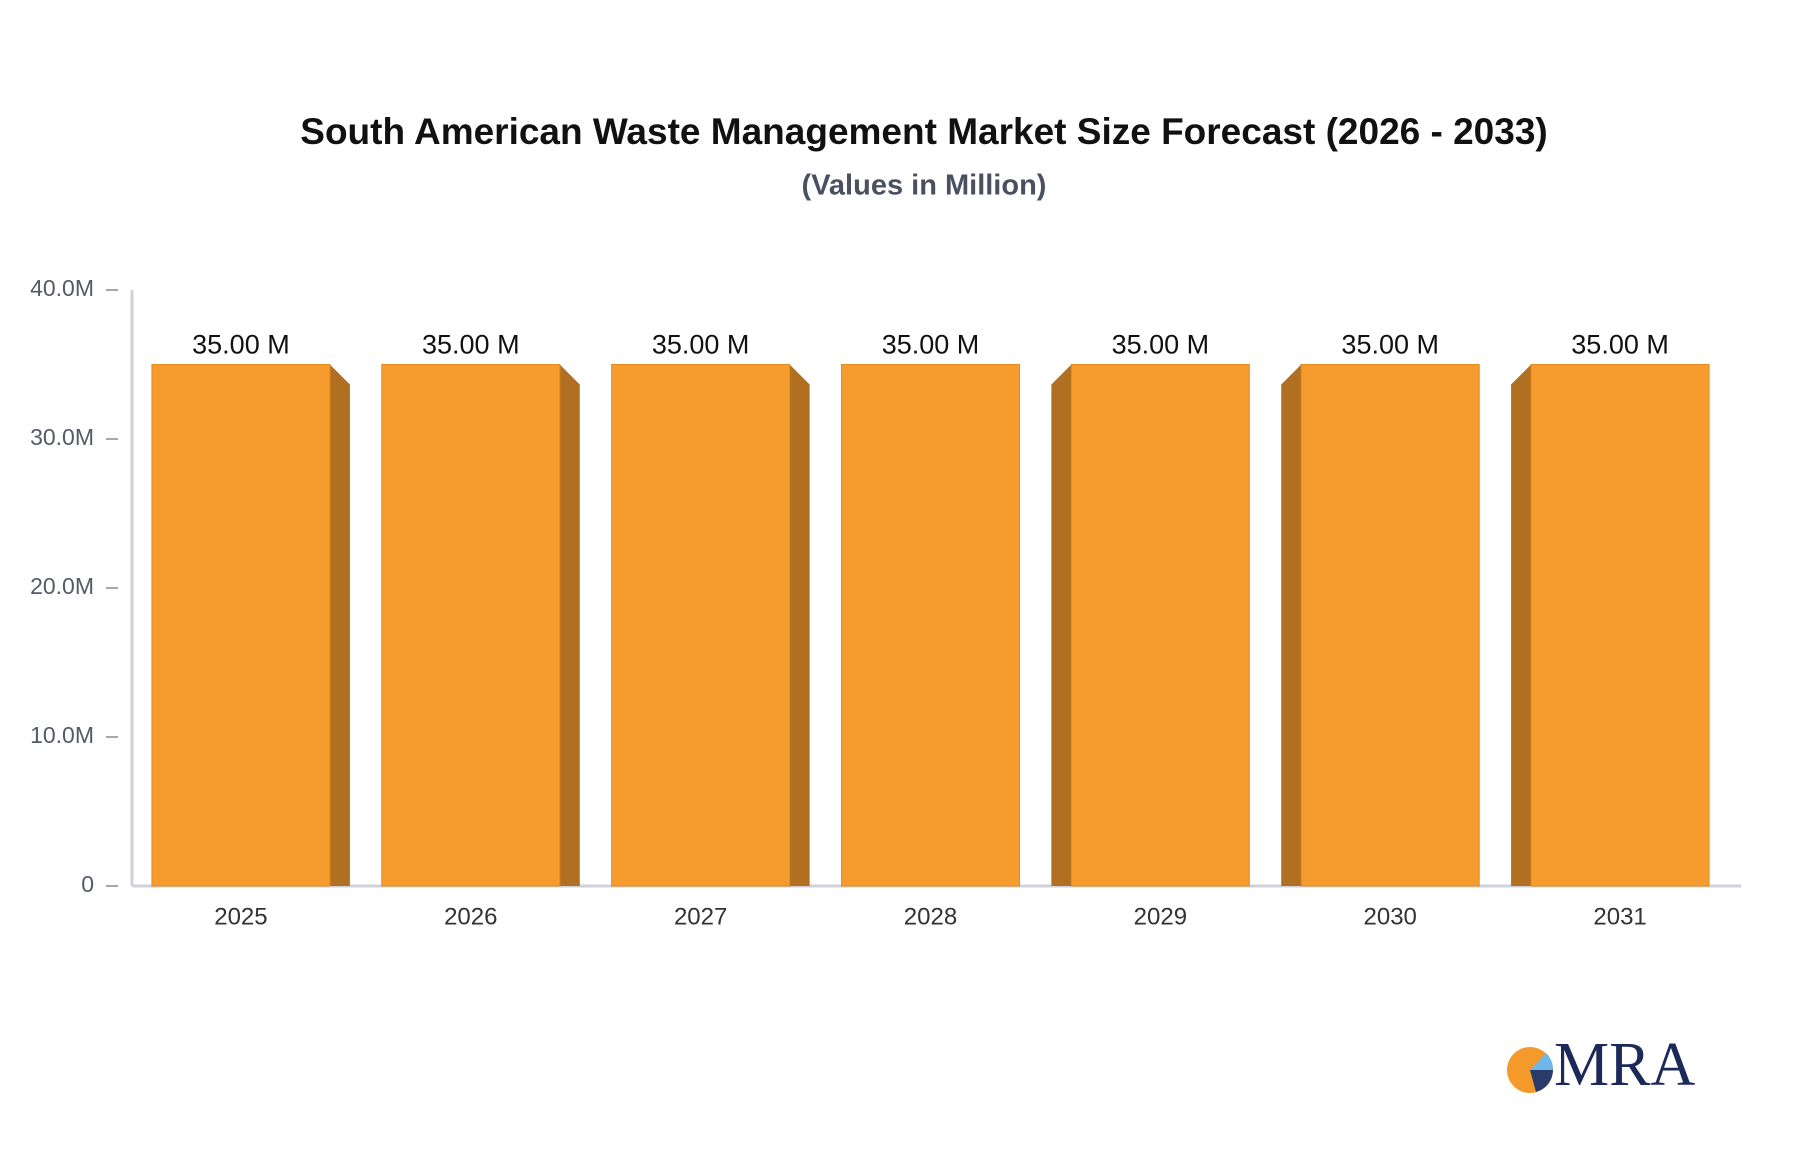 The height and width of the screenshot is (1156, 1800). I want to click on x-tick-label: 2030, so click(1390, 916).